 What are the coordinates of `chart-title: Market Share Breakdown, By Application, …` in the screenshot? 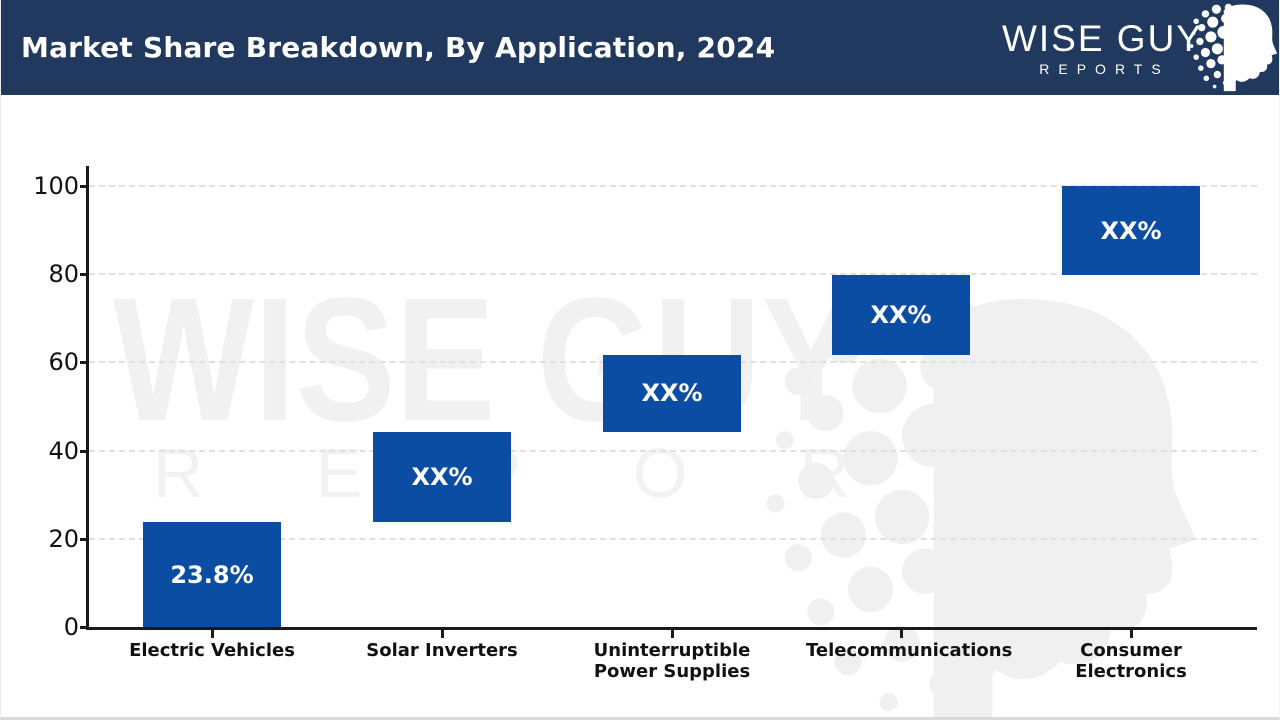 It's located at (398, 47).